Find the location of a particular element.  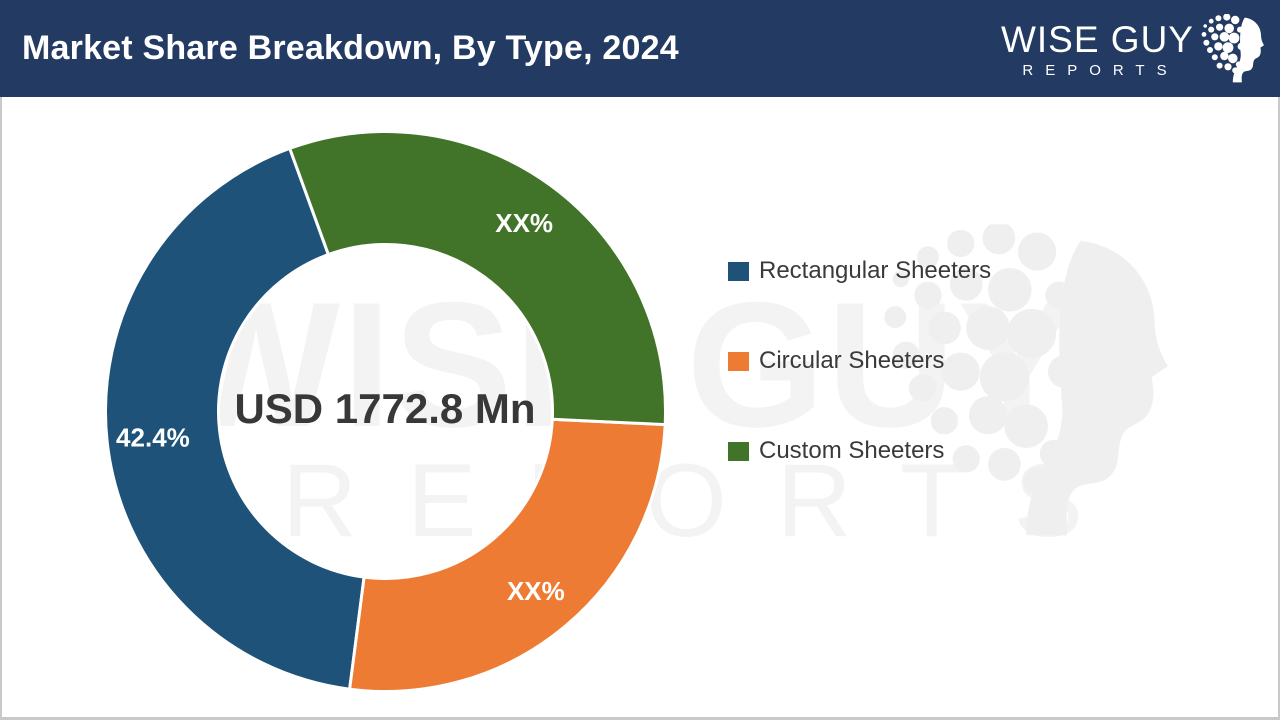

brand-logo: WISE GUY REPORTS is located at coordinates (1132, 50).